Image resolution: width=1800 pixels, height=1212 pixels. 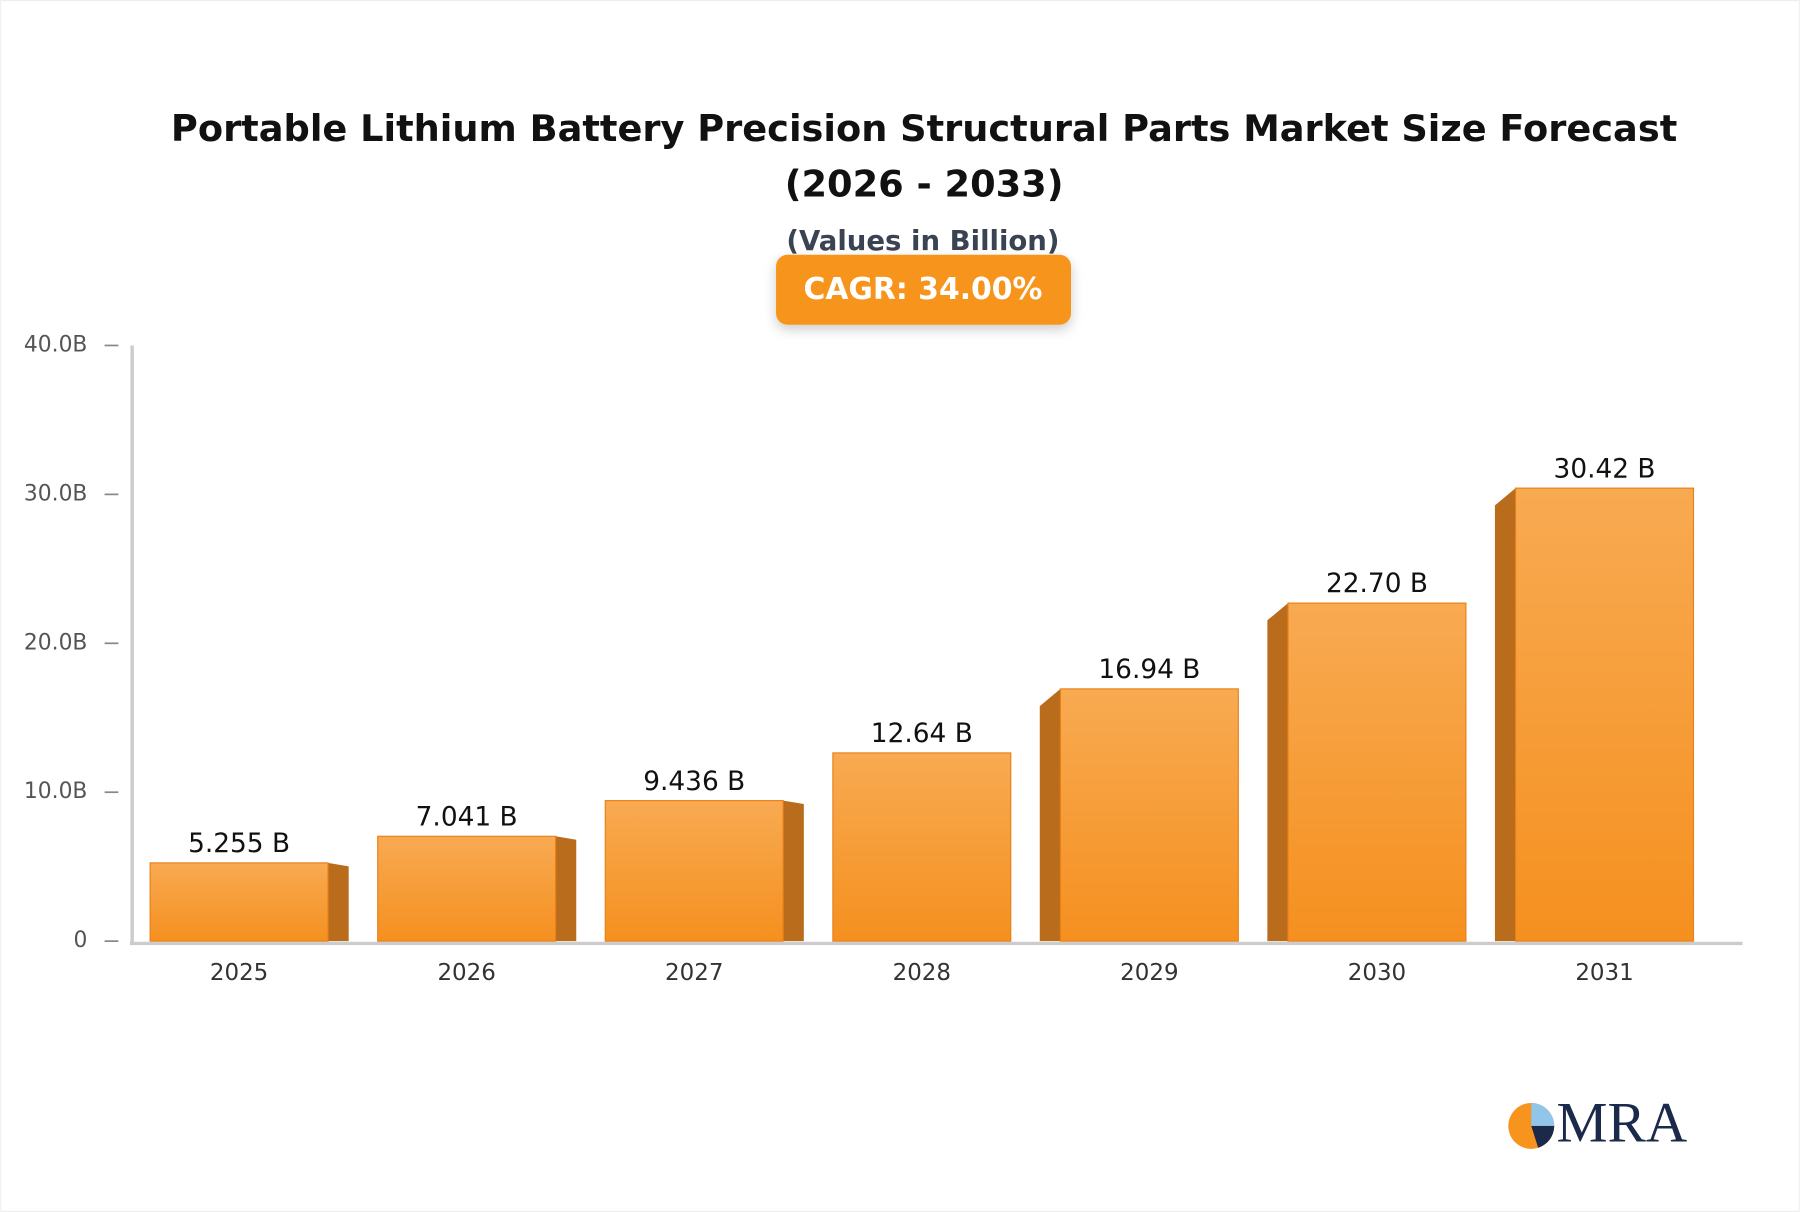 I want to click on y-tick-label: 40.0B, so click(x=56, y=344).